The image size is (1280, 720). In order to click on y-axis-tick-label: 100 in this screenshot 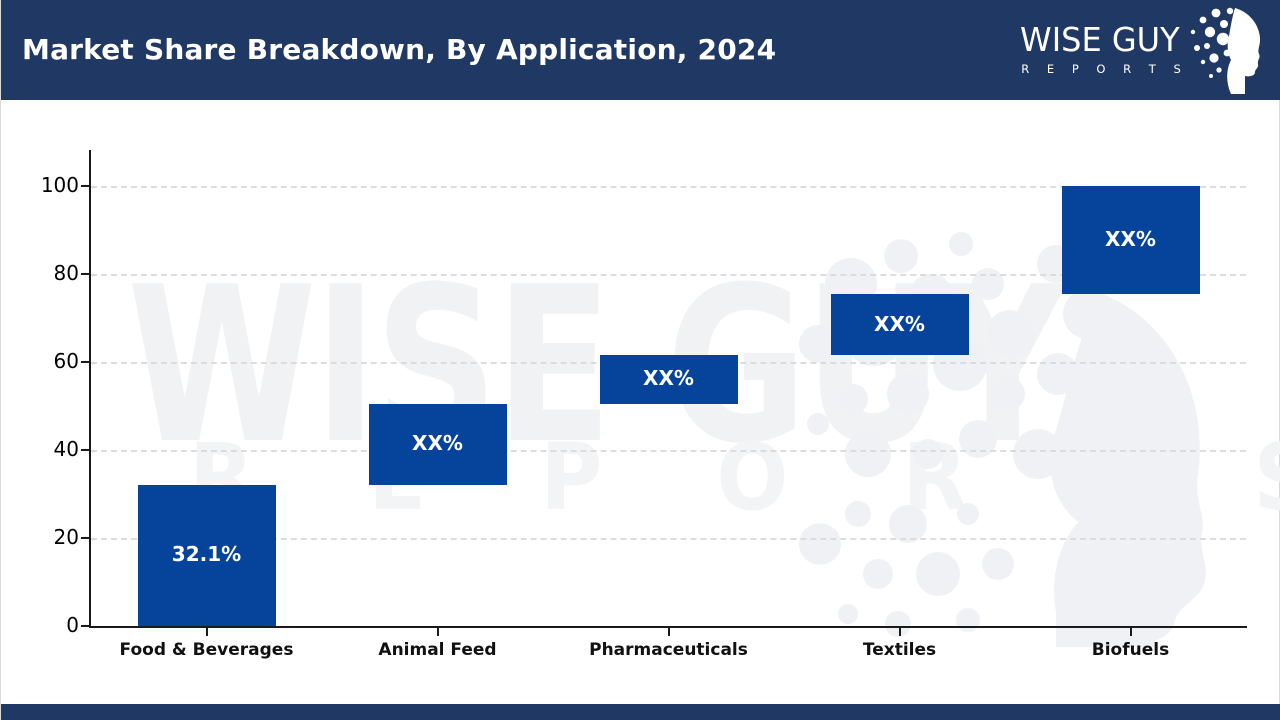, I will do `click(59, 185)`.